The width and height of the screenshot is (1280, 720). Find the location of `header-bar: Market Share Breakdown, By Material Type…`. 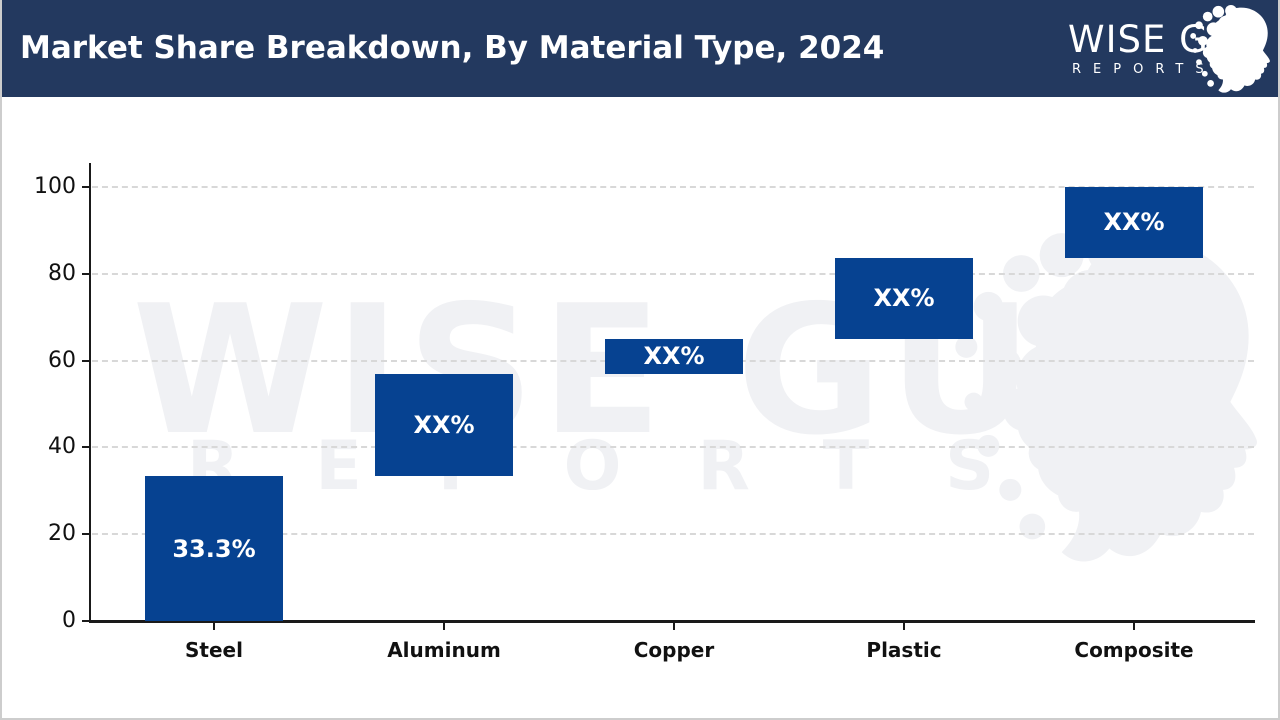

header-bar: Market Share Breakdown, By Material Type… is located at coordinates (640, 48).